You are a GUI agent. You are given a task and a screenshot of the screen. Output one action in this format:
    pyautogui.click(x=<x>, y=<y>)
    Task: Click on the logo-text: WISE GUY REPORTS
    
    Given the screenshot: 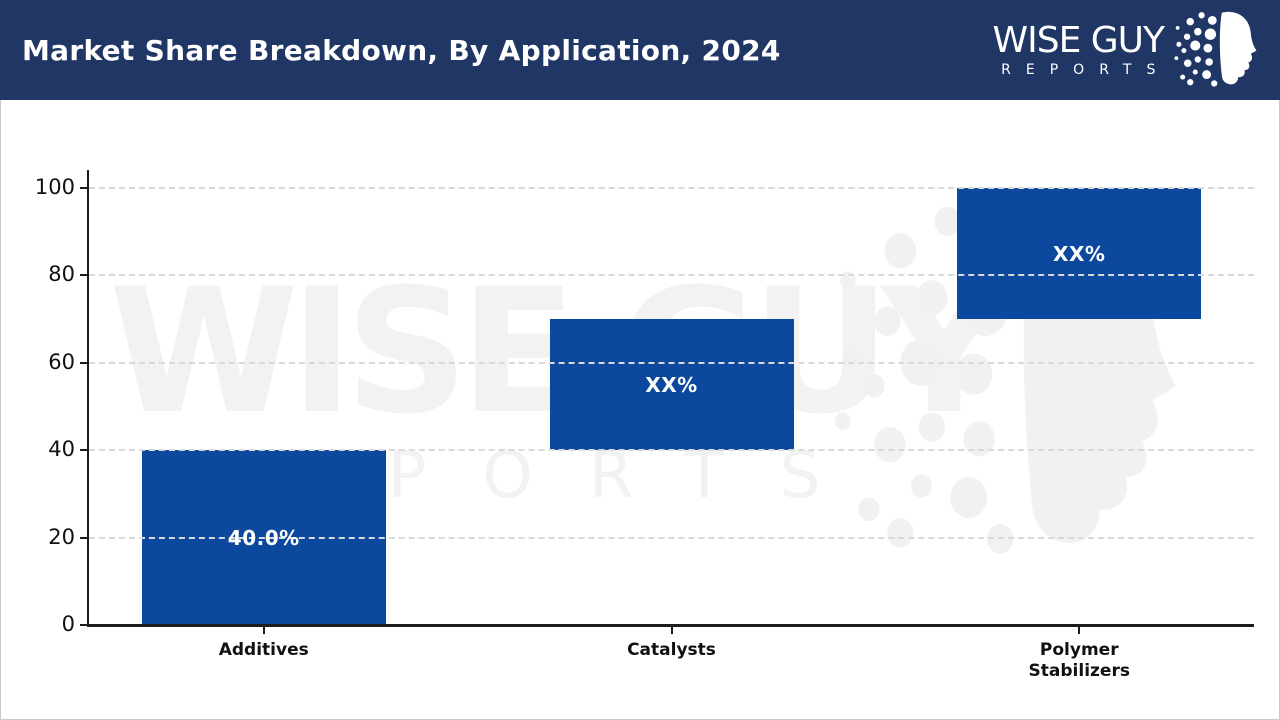 What is the action you would take?
    pyautogui.click(x=1078, y=49)
    